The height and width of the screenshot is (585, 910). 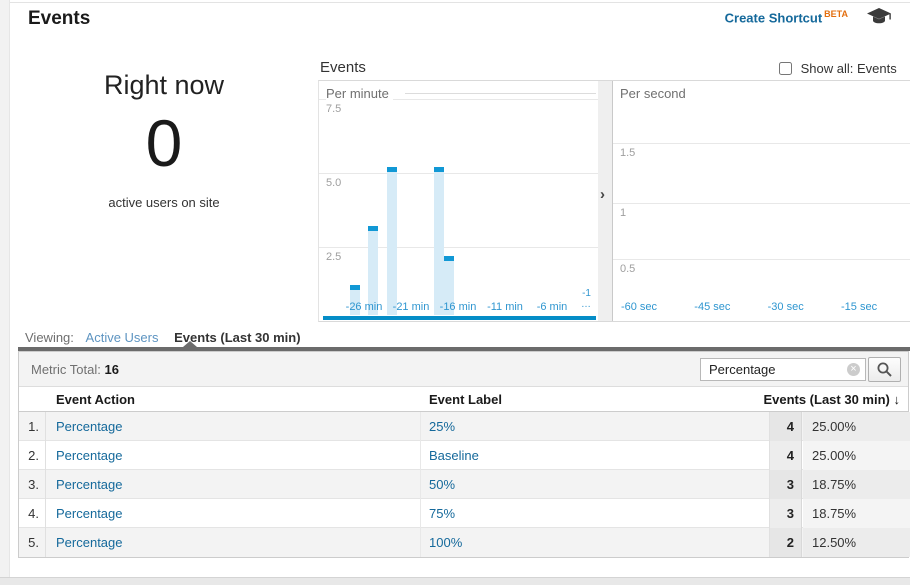 What do you see at coordinates (95, 399) in the screenshot?
I see `column-header-event-action: Event Action` at bounding box center [95, 399].